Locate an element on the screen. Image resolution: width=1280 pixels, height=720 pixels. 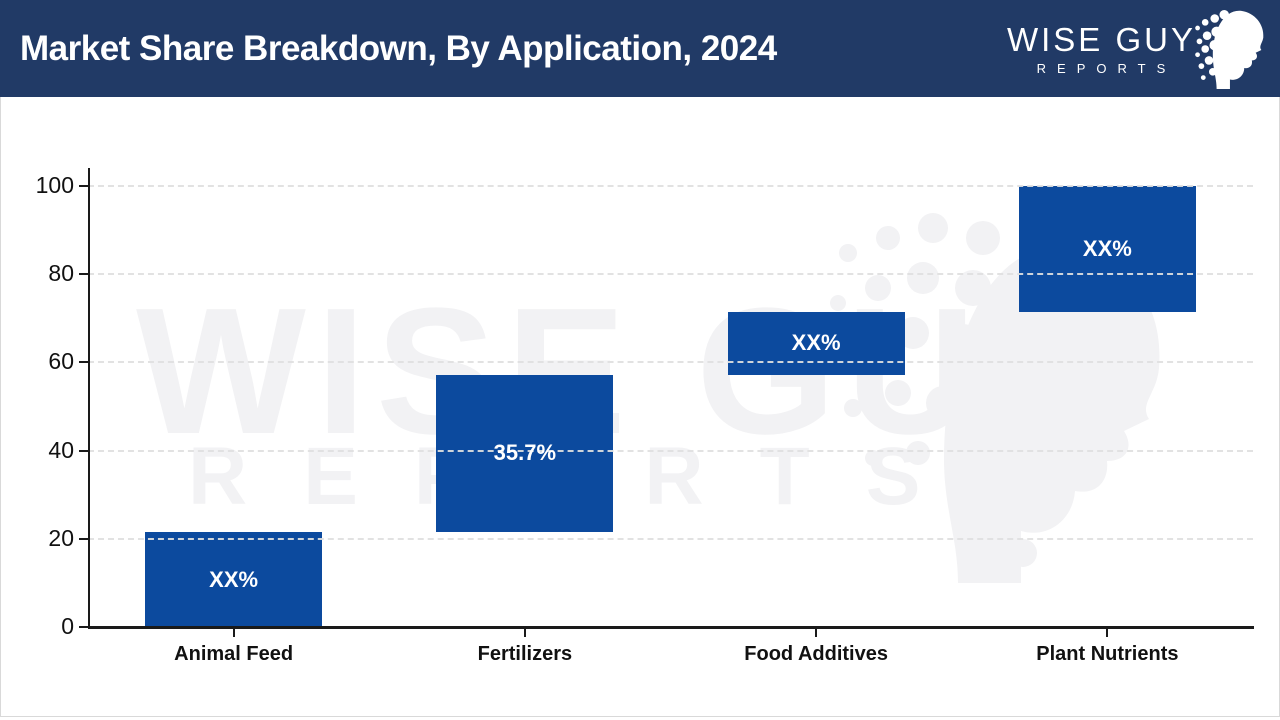
bar-plant-nutrients is located at coordinates (1107, 249).